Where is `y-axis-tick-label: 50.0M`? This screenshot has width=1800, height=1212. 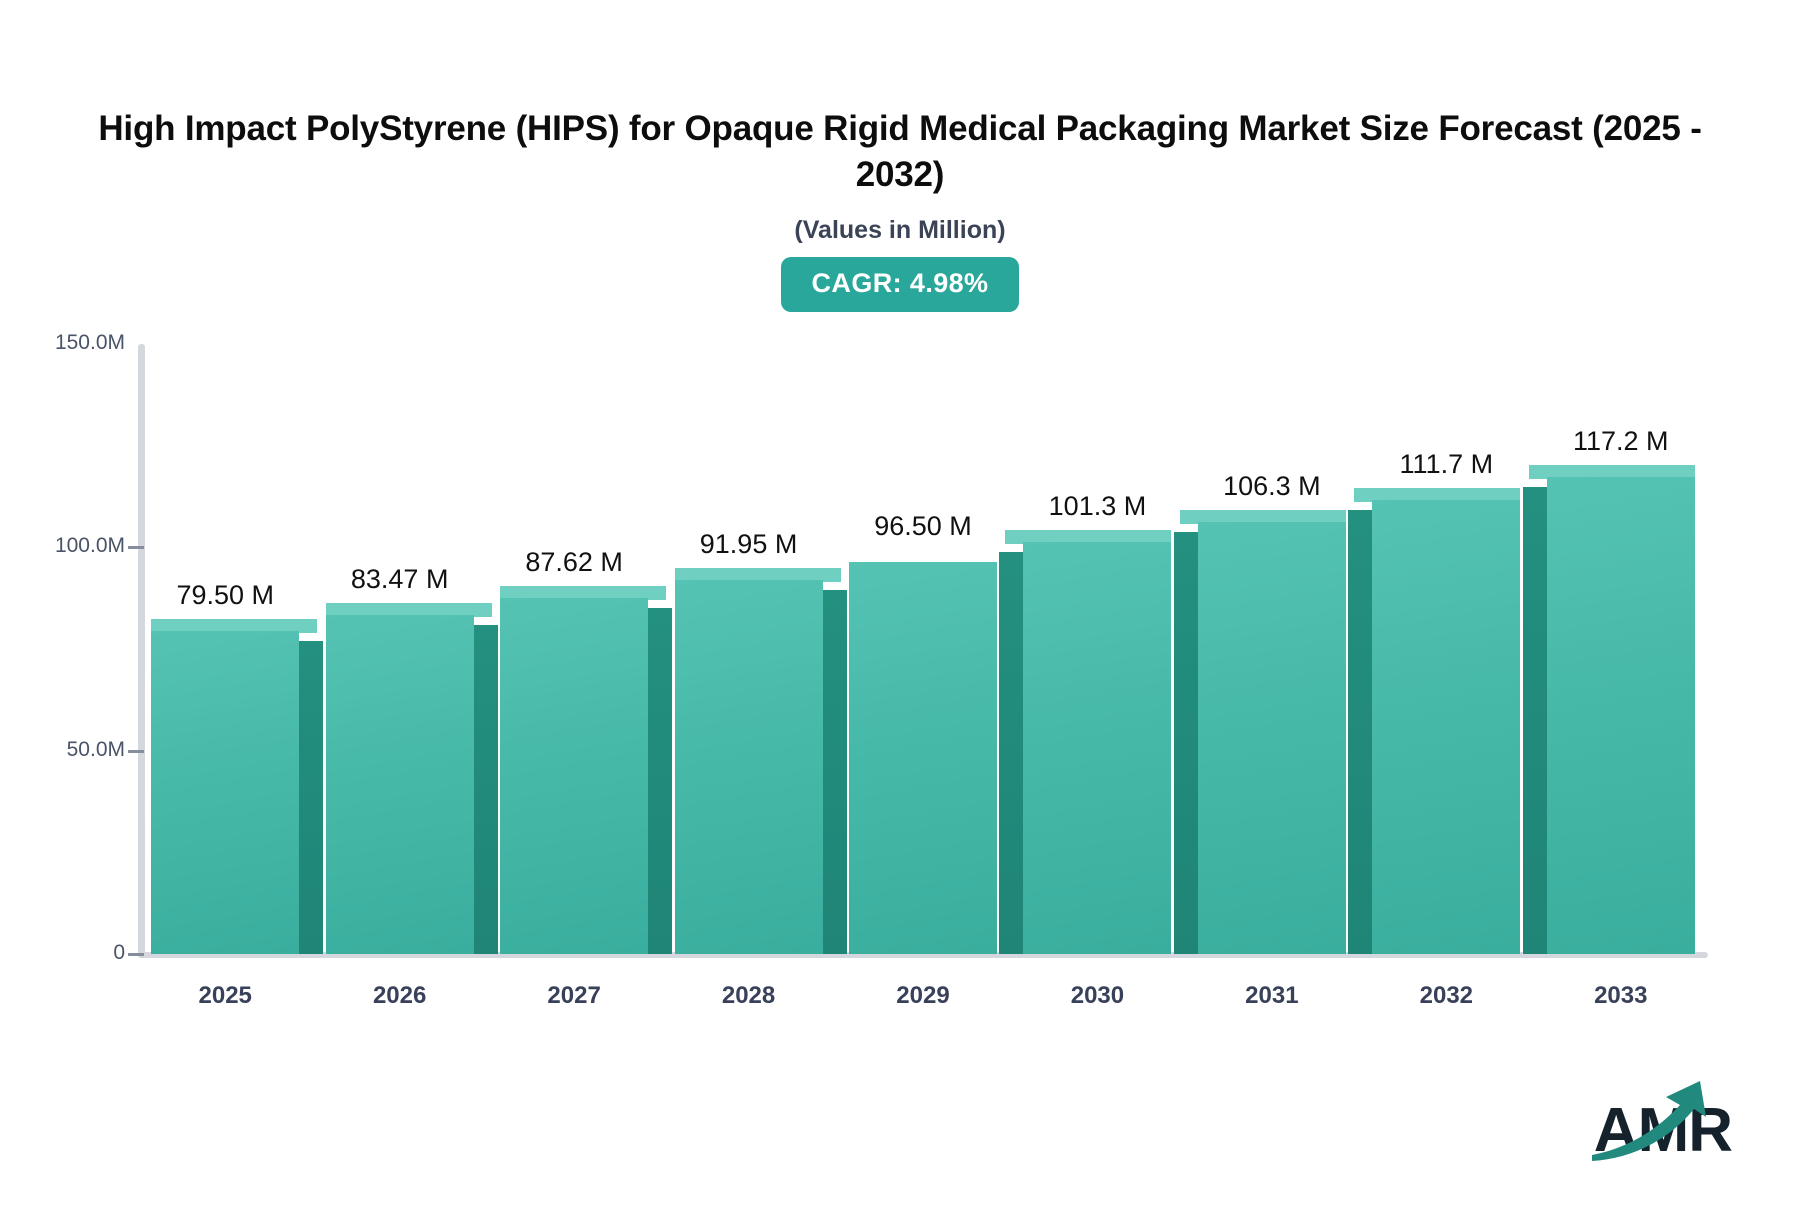
y-axis-tick-label: 50.0M is located at coordinates (95, 749).